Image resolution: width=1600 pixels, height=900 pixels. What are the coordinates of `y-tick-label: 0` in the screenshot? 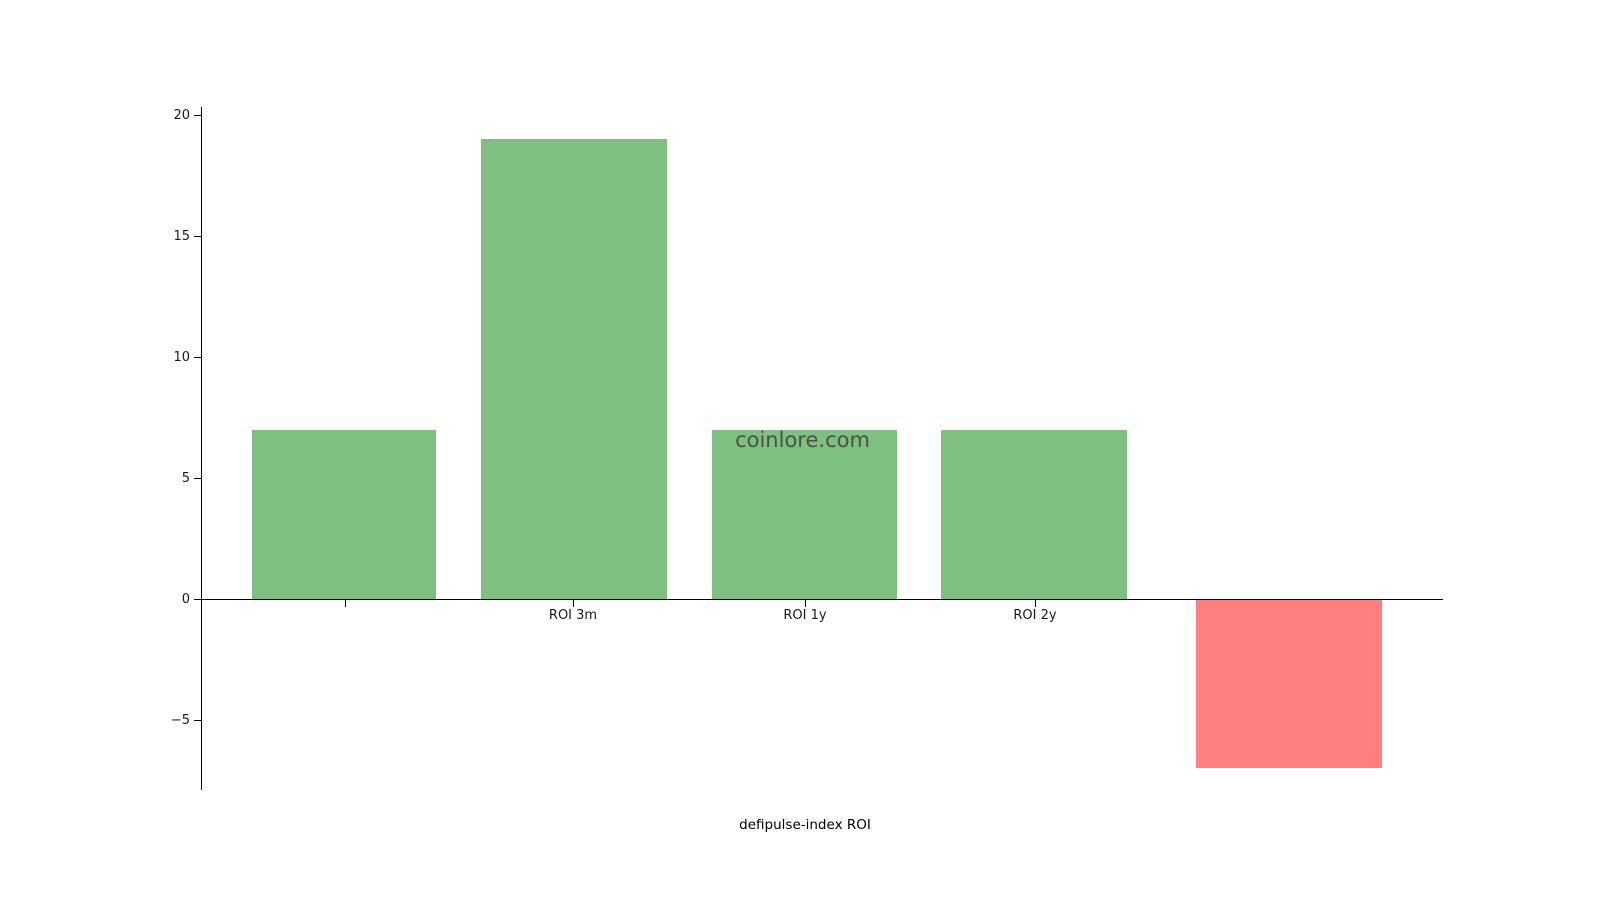 It's located at (185, 599).